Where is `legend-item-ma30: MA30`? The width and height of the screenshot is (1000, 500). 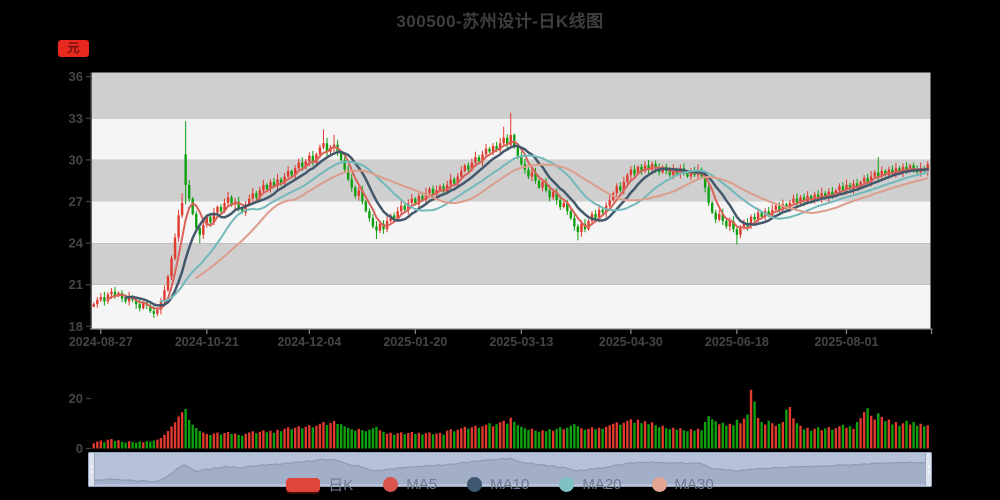
legend-item-ma30: MA30 is located at coordinates (682, 484).